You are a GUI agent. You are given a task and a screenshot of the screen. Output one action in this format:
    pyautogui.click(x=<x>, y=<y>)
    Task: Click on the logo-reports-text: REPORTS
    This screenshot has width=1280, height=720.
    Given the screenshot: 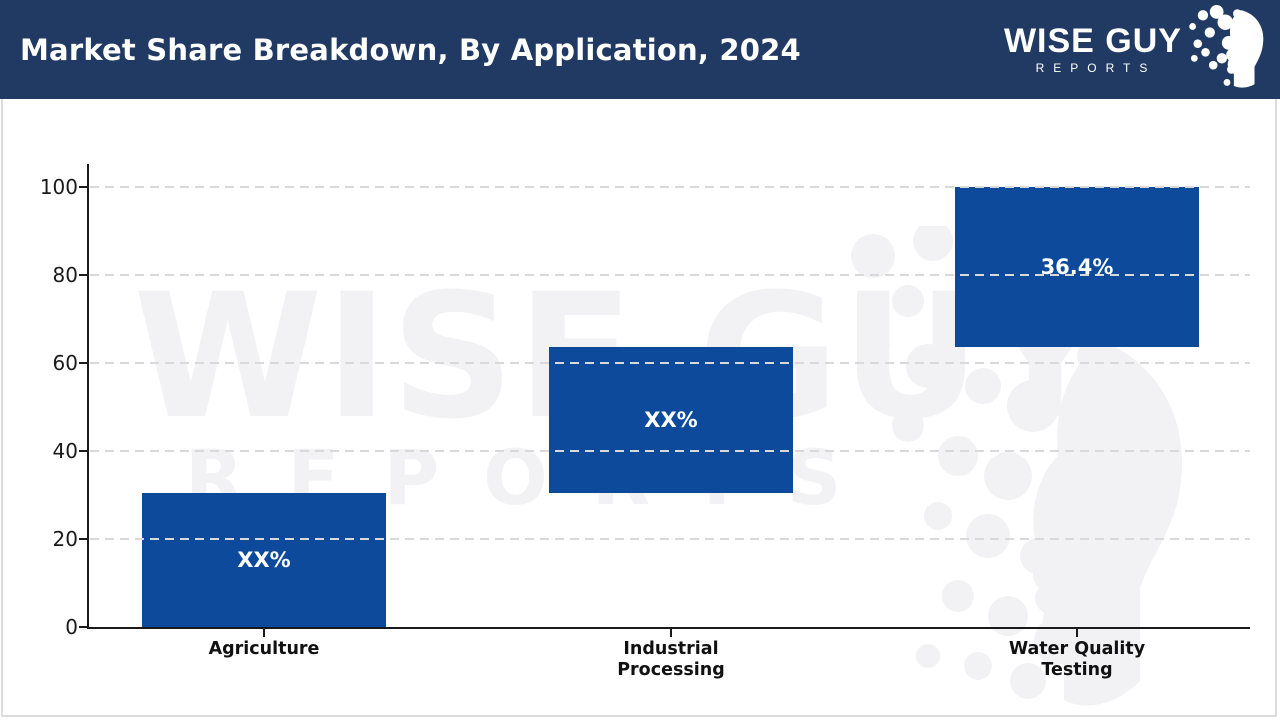 What is the action you would take?
    pyautogui.click(x=1096, y=68)
    